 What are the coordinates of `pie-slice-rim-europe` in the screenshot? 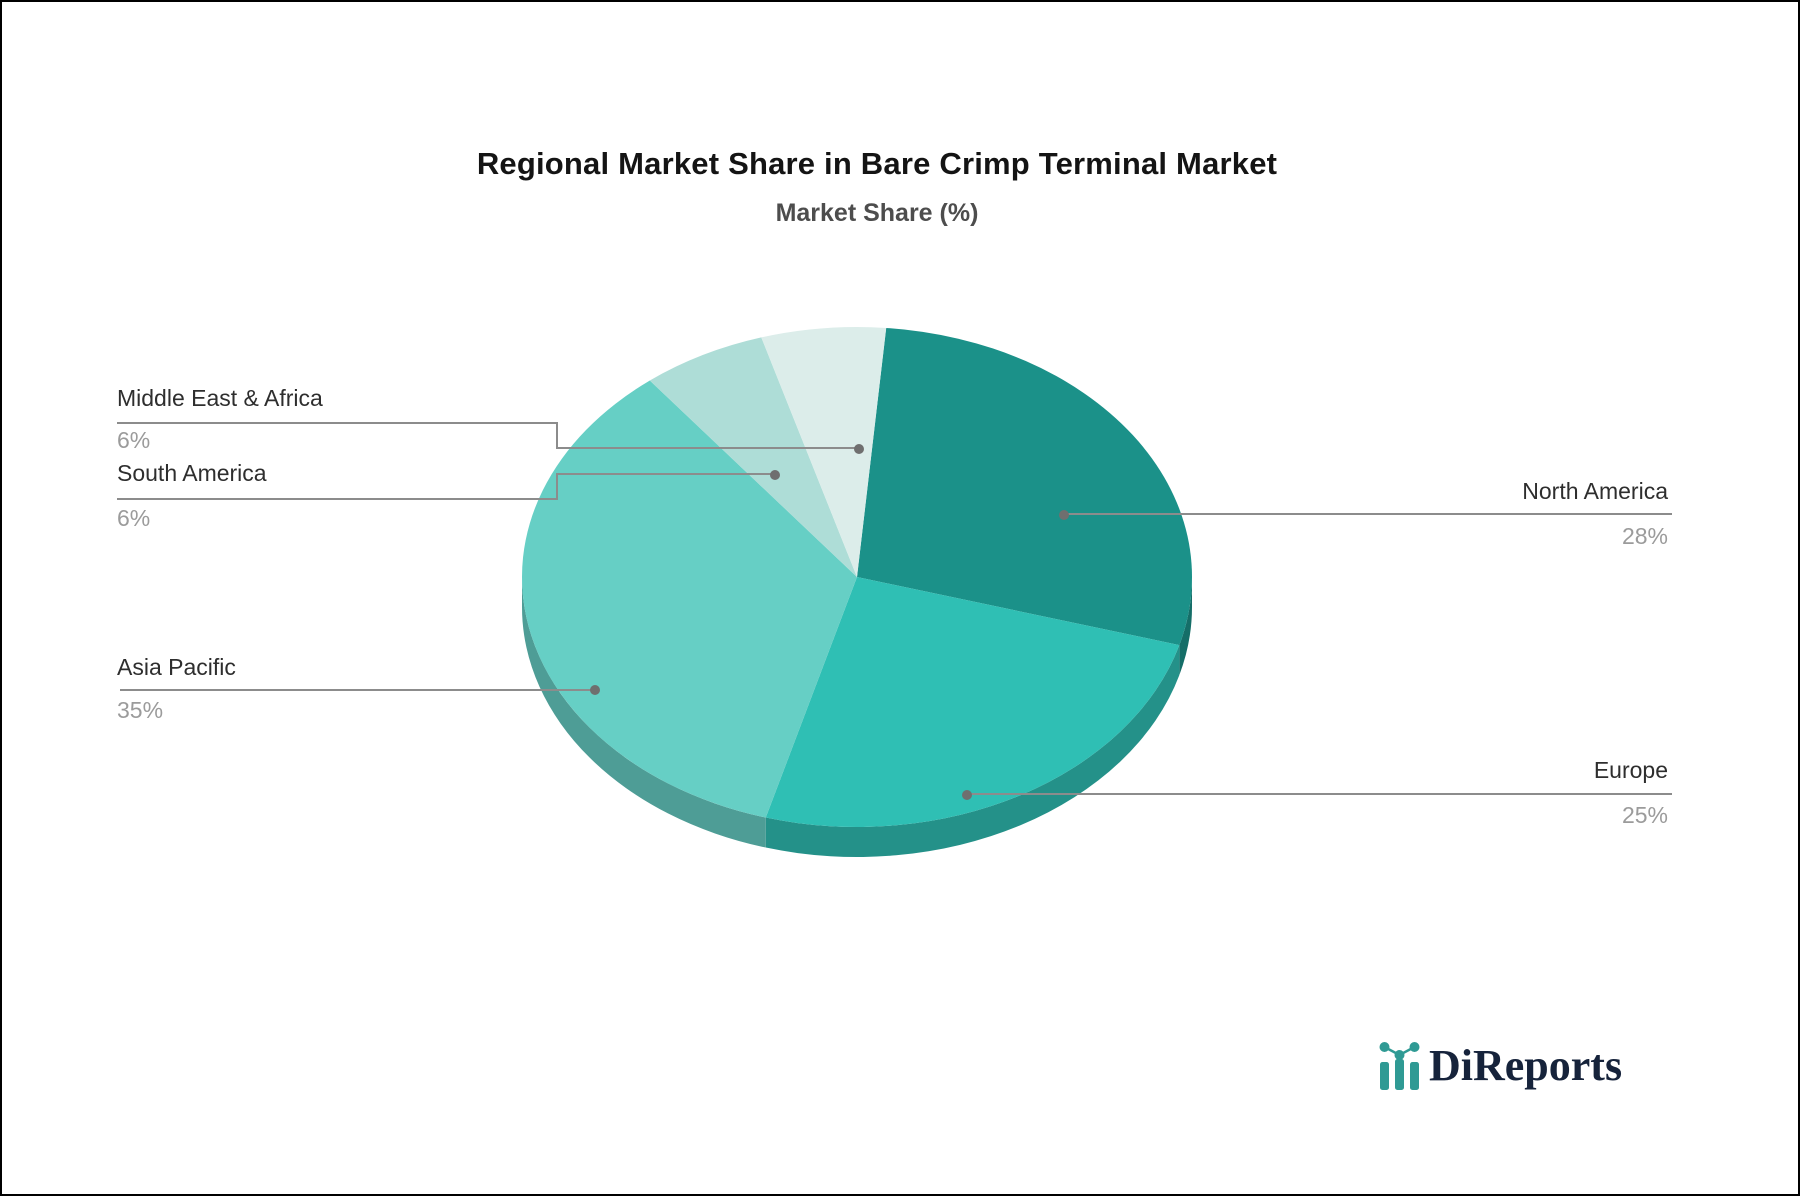 It's located at (972, 751).